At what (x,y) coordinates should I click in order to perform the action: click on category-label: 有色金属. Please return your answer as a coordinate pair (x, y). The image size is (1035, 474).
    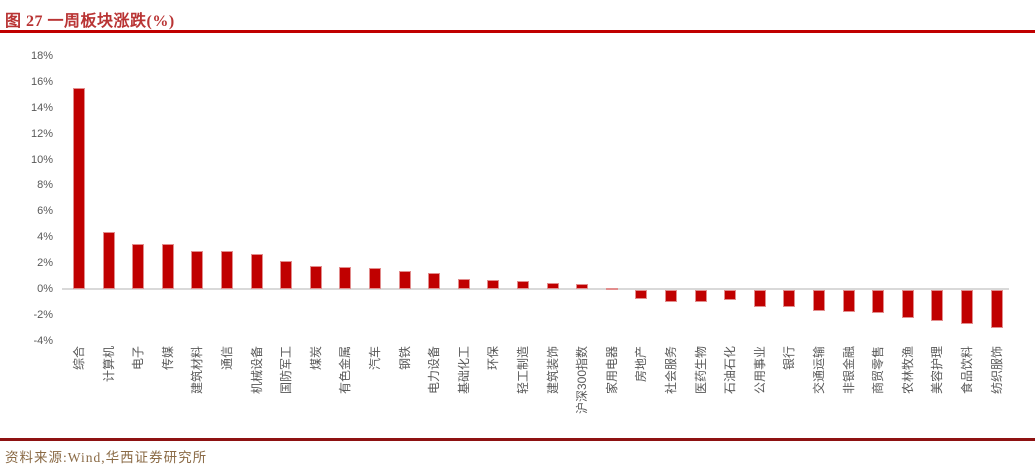
    Looking at the image, I should click on (345, 370).